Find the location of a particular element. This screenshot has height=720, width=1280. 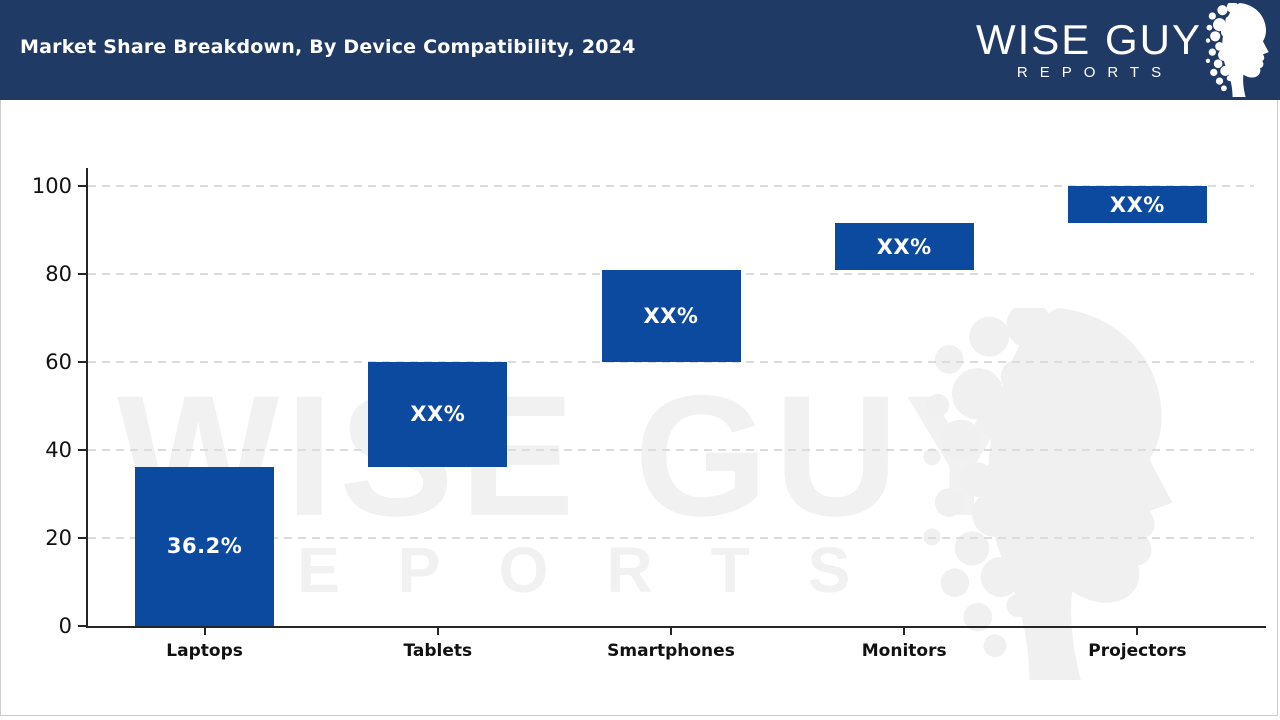

bar-value-label-monitors: XX% is located at coordinates (904, 246).